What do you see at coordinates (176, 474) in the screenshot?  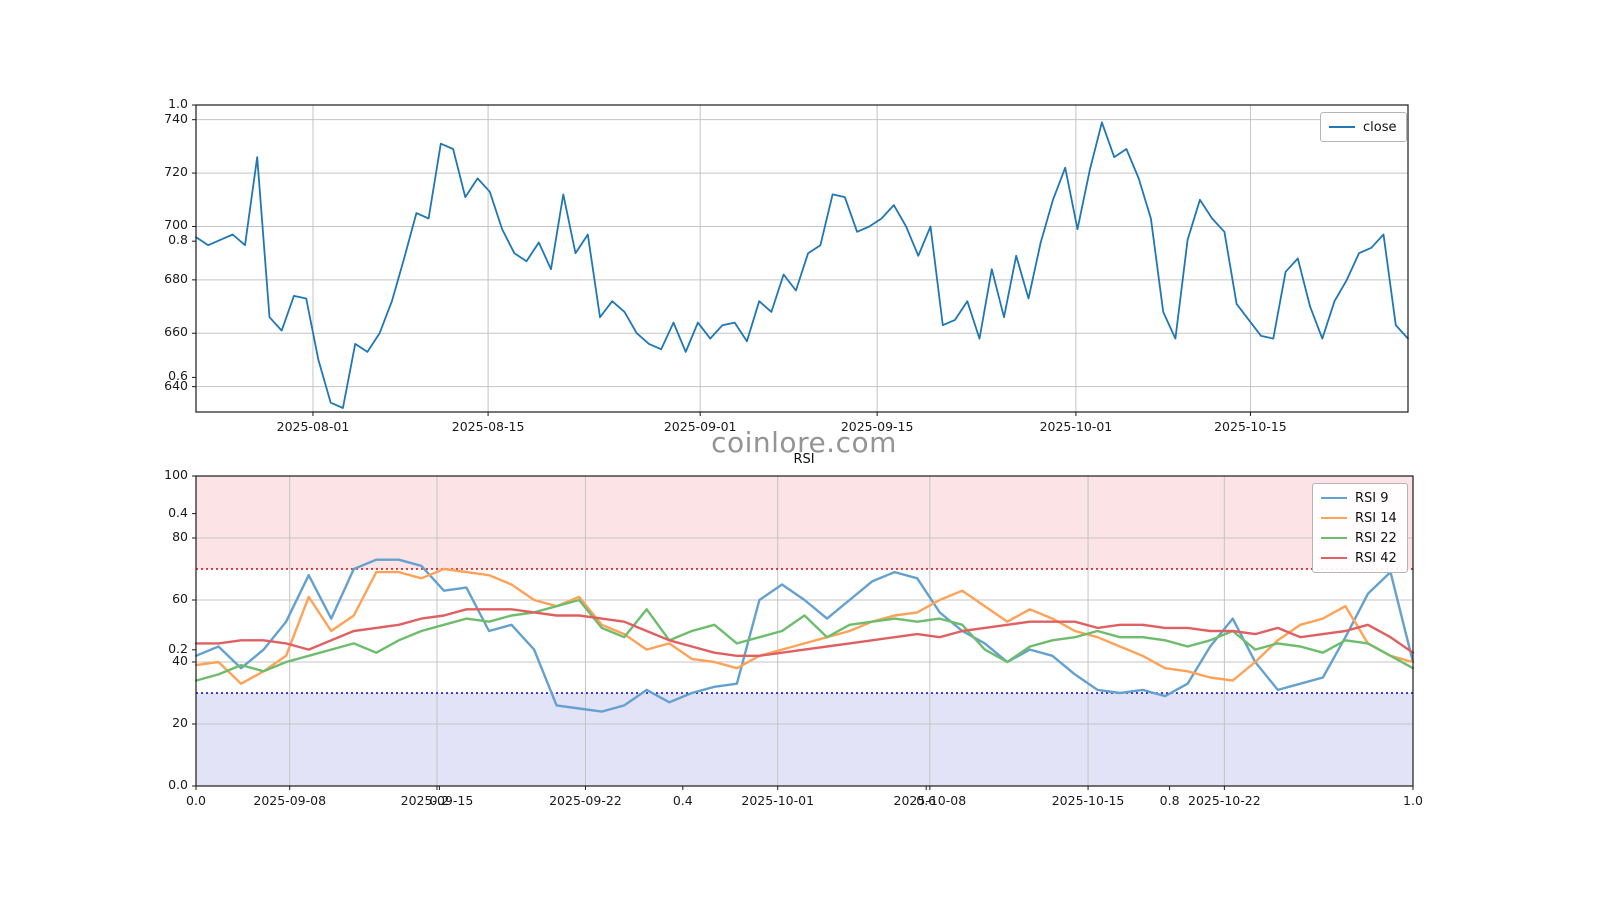 I see `y-tick-label: 100` at bounding box center [176, 474].